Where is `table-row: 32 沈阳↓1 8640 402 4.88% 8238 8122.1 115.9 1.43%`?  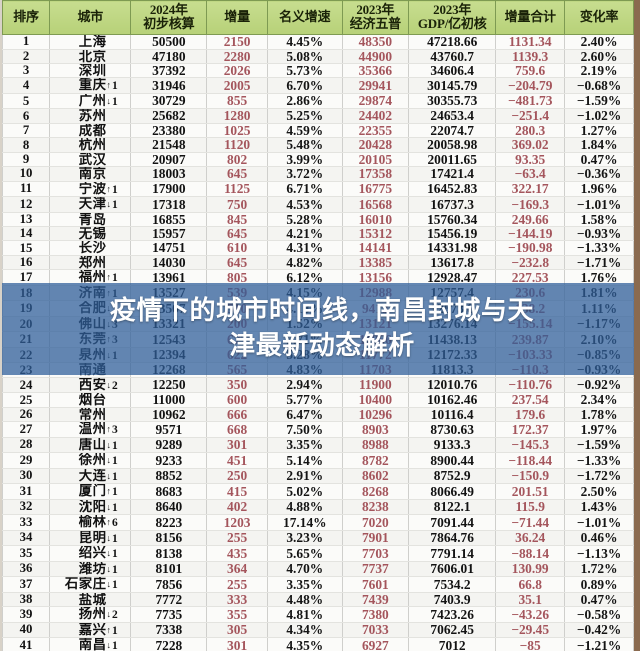
table-row: 32 沈阳↓1 8640 402 4.88% 8238 8122.1 115.9 1.43% is located at coordinates (318, 507).